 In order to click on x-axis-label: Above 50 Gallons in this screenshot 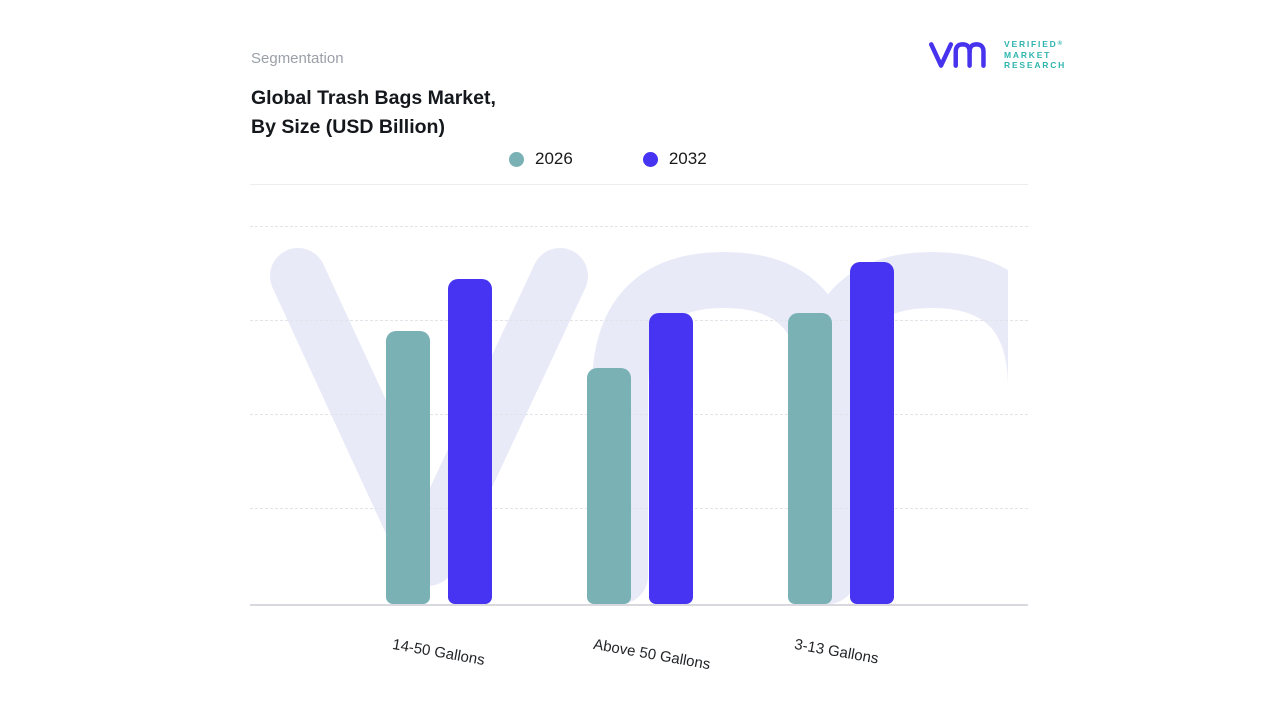, I will do `click(652, 655)`.